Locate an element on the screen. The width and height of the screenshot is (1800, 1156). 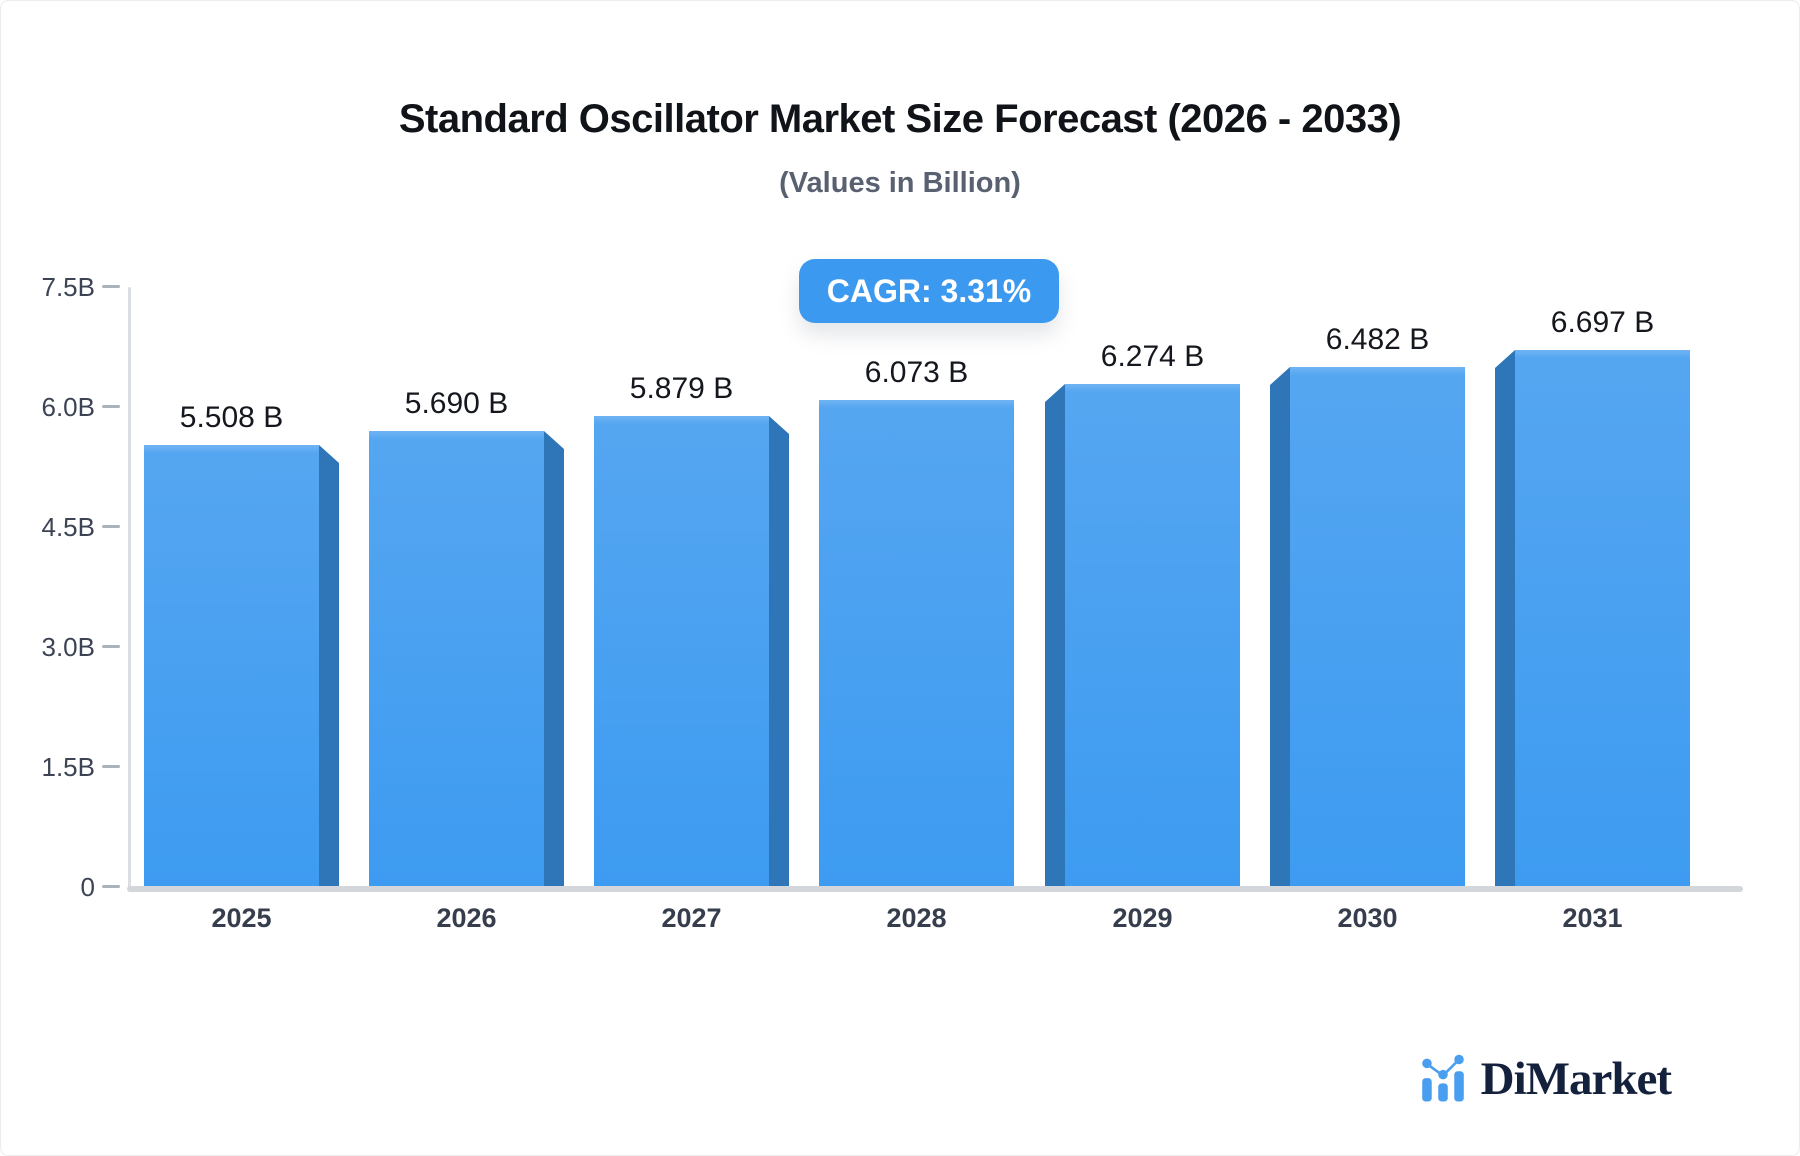
bar-group: 6.073 B 2028 is located at coordinates (916, 644).